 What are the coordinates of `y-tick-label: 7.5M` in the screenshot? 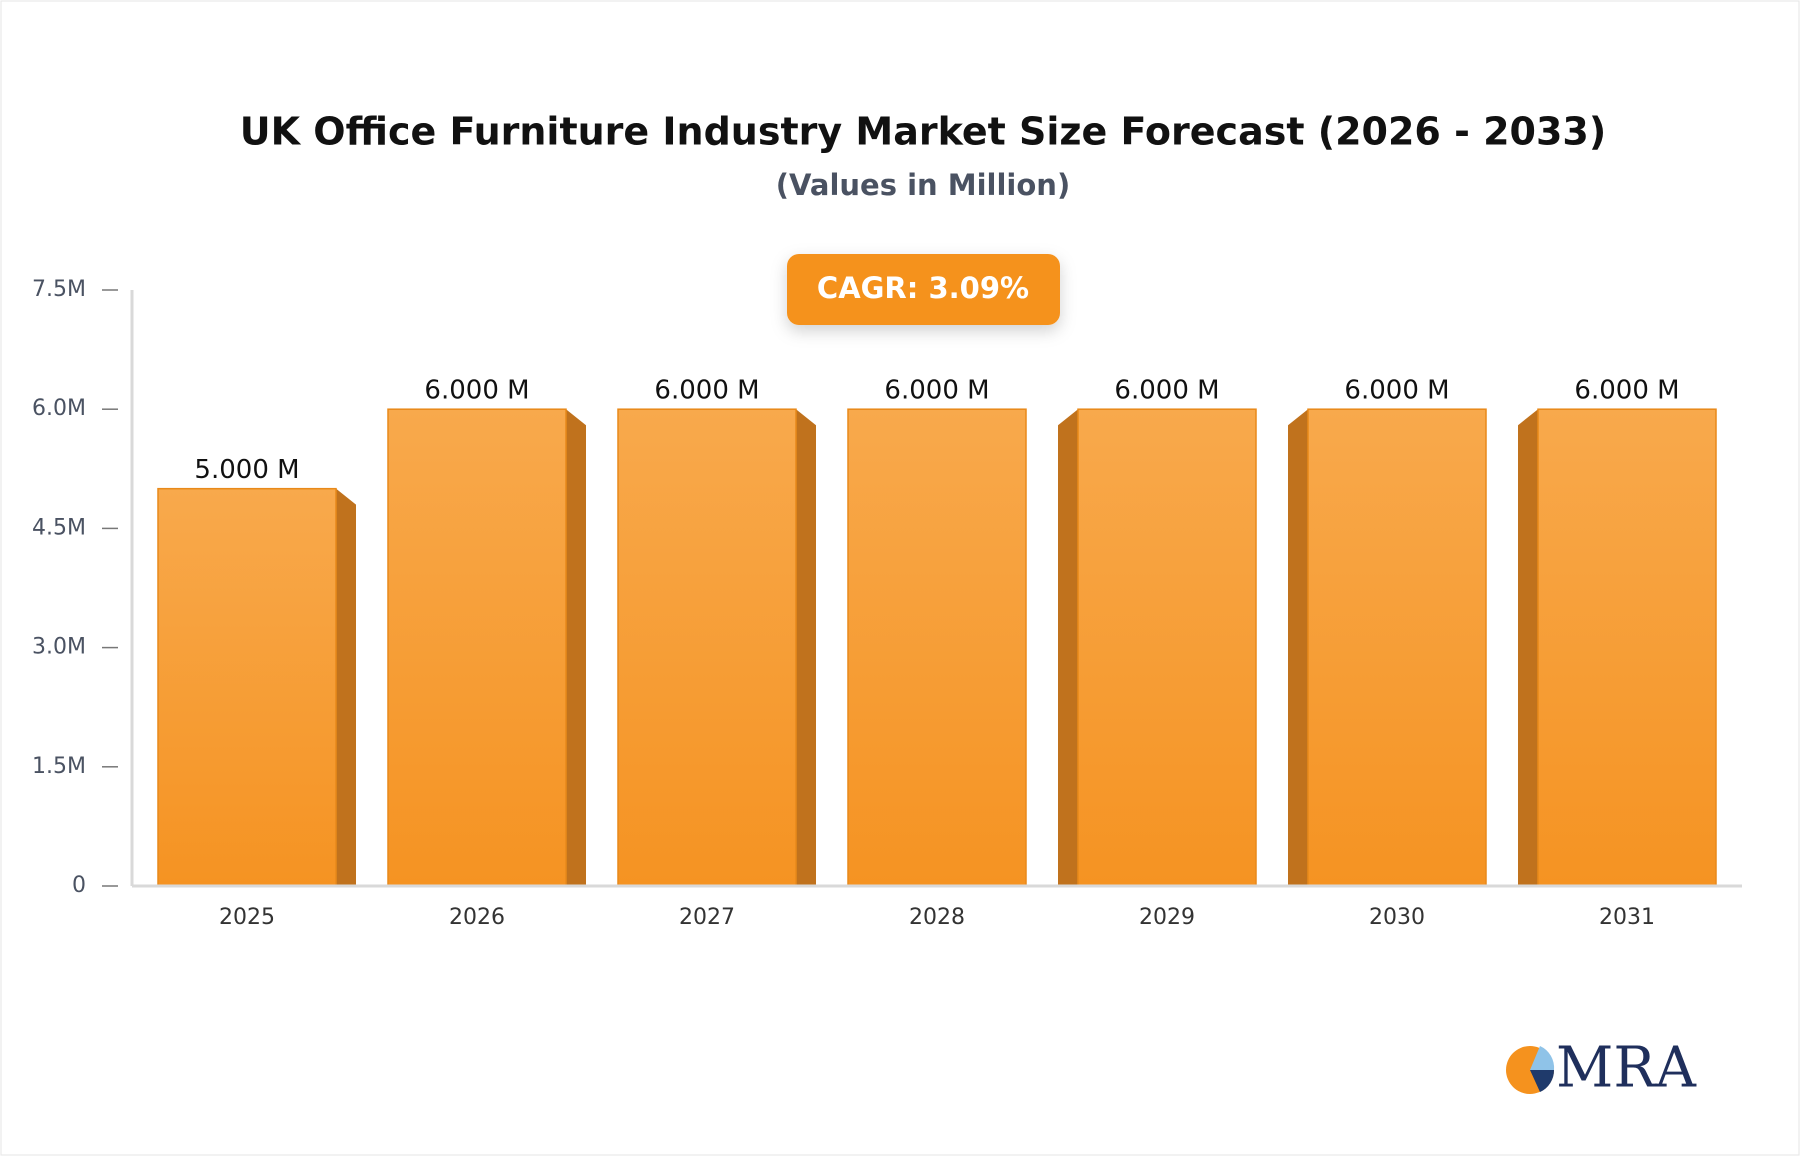 It's located at (59, 289).